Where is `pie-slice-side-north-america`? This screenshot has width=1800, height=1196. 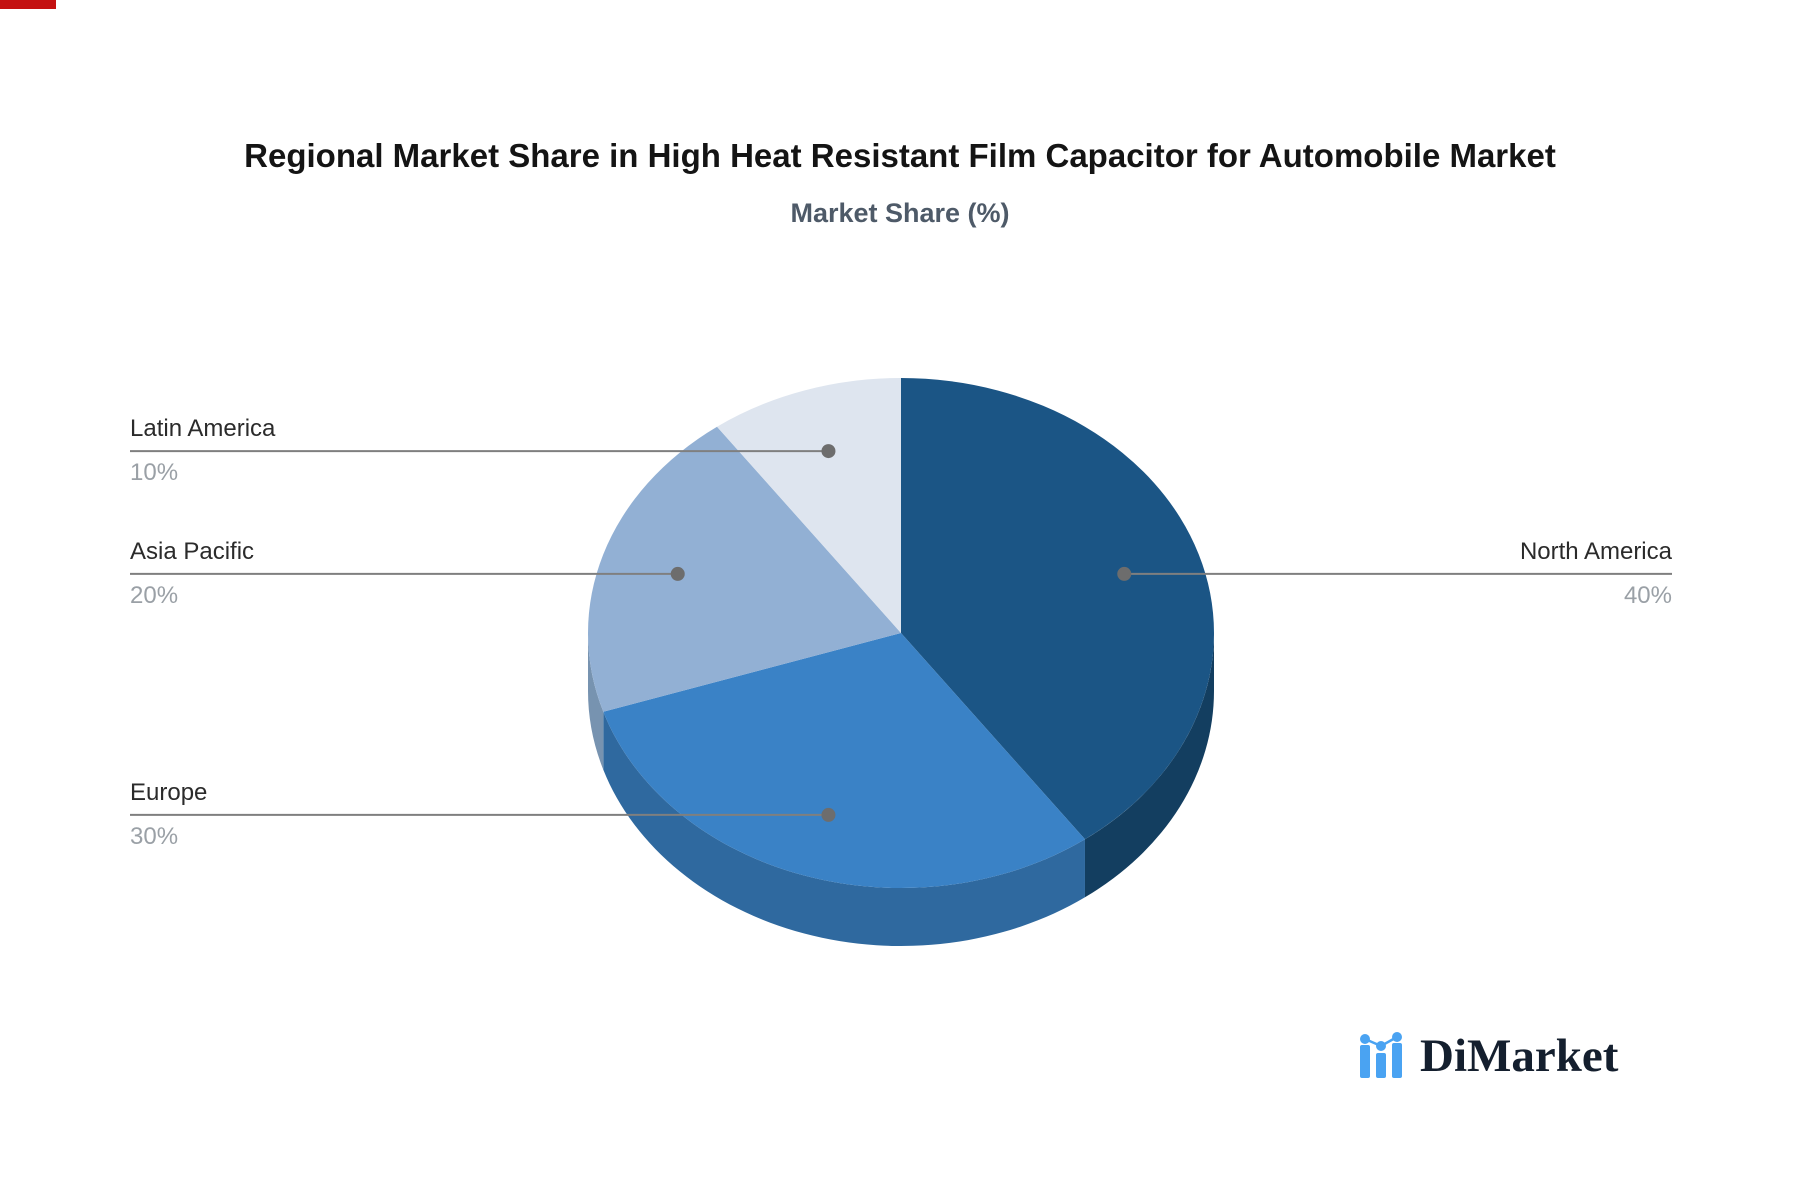
pie-slice-side-north-america is located at coordinates (1149, 765).